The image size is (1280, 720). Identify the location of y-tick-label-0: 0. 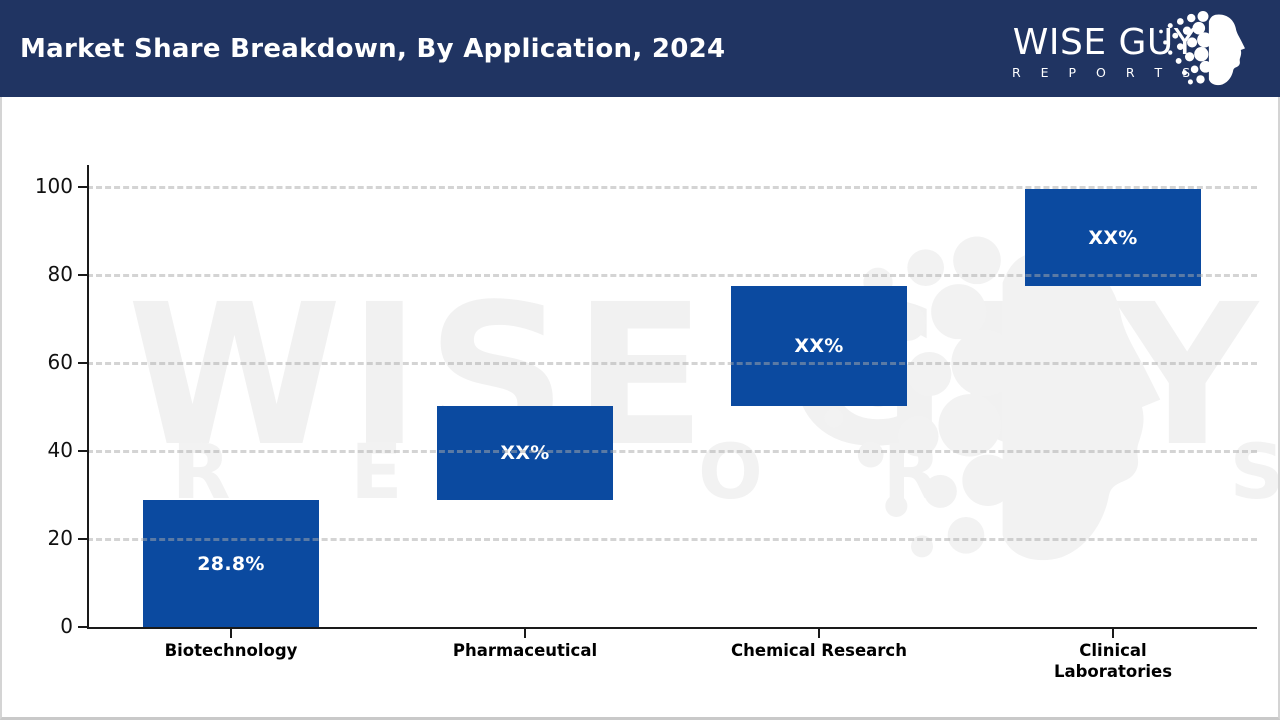
(66, 626).